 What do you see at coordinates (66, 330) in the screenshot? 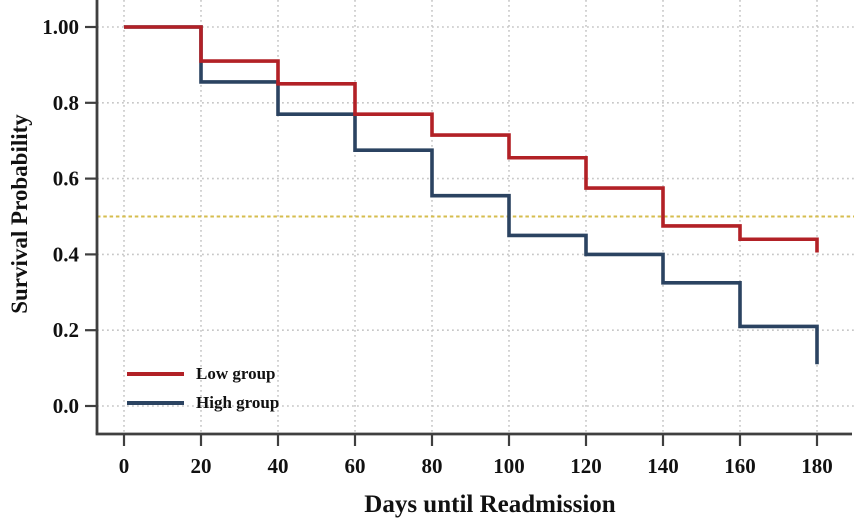
I see `y-tick-label-0.2: 0.2` at bounding box center [66, 330].